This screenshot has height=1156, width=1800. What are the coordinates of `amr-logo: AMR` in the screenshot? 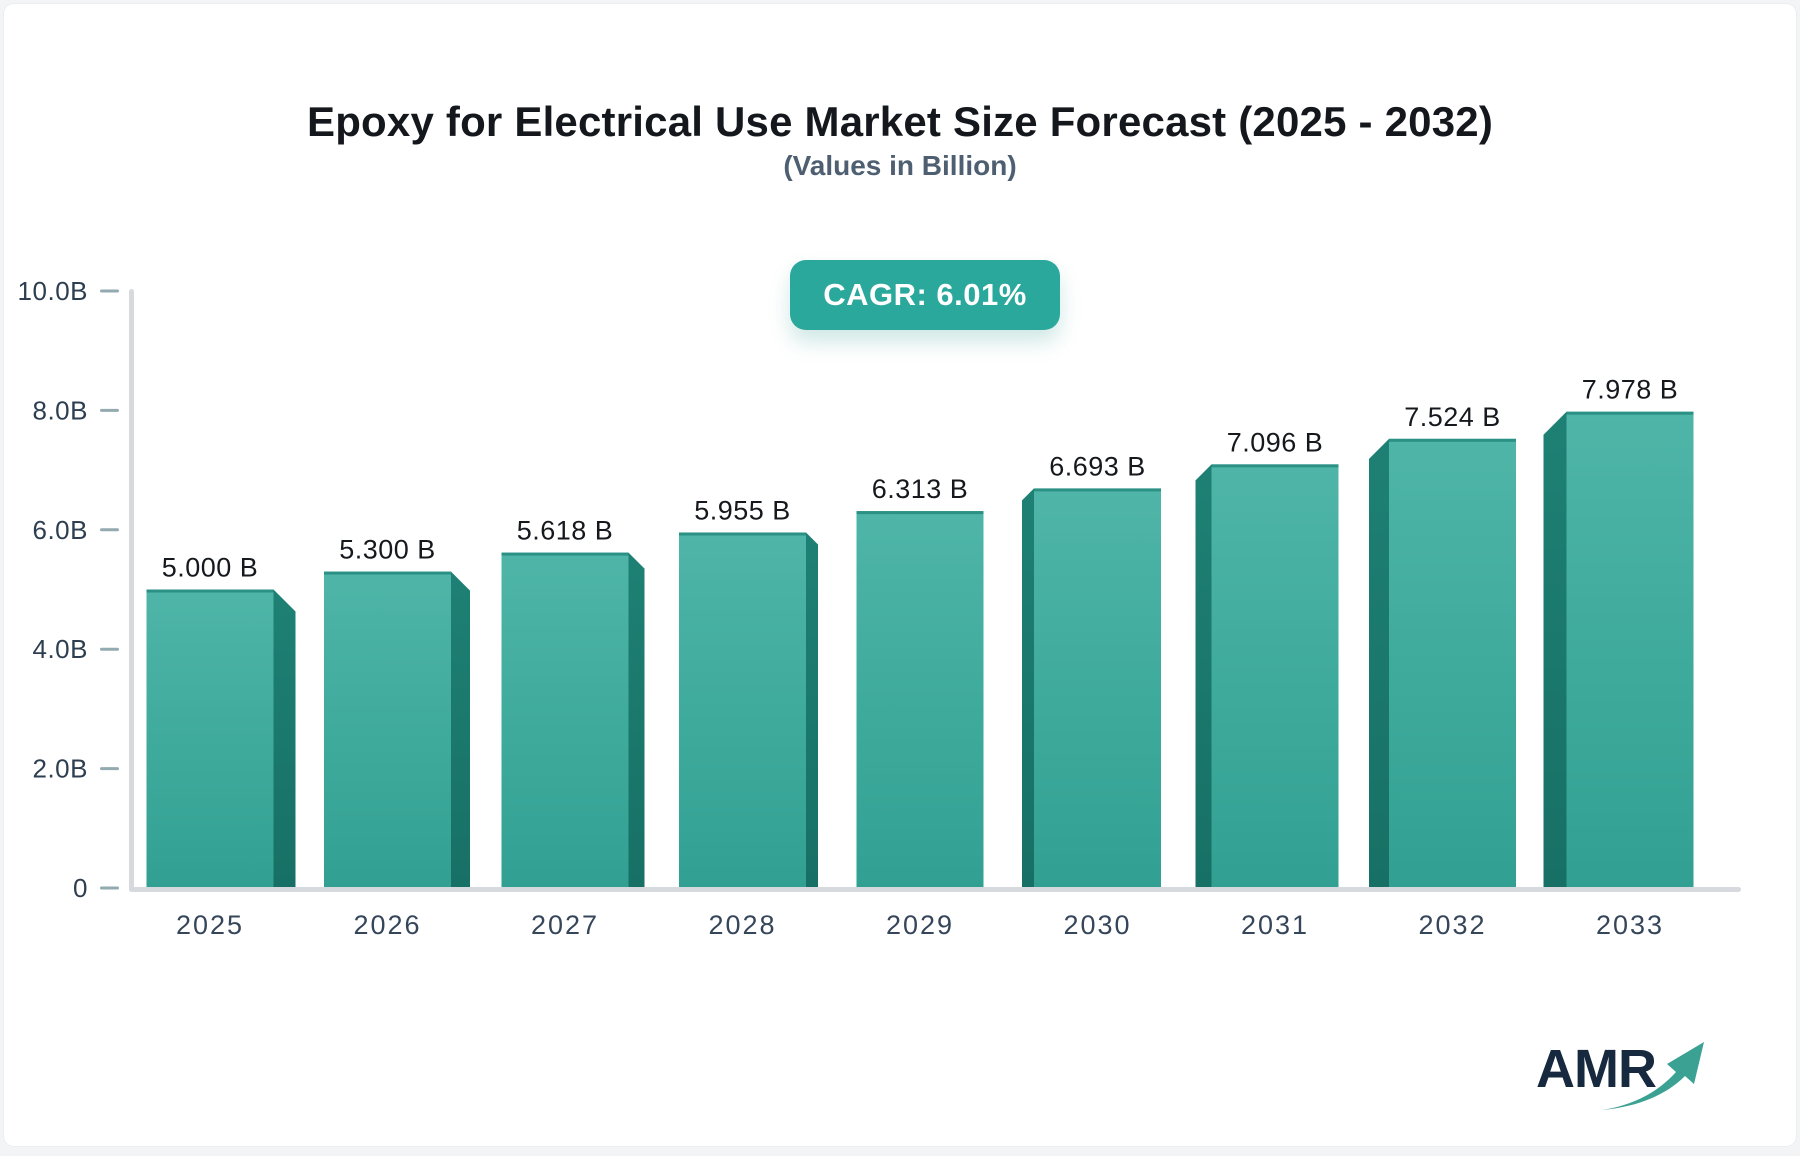 It's located at (1627, 1077).